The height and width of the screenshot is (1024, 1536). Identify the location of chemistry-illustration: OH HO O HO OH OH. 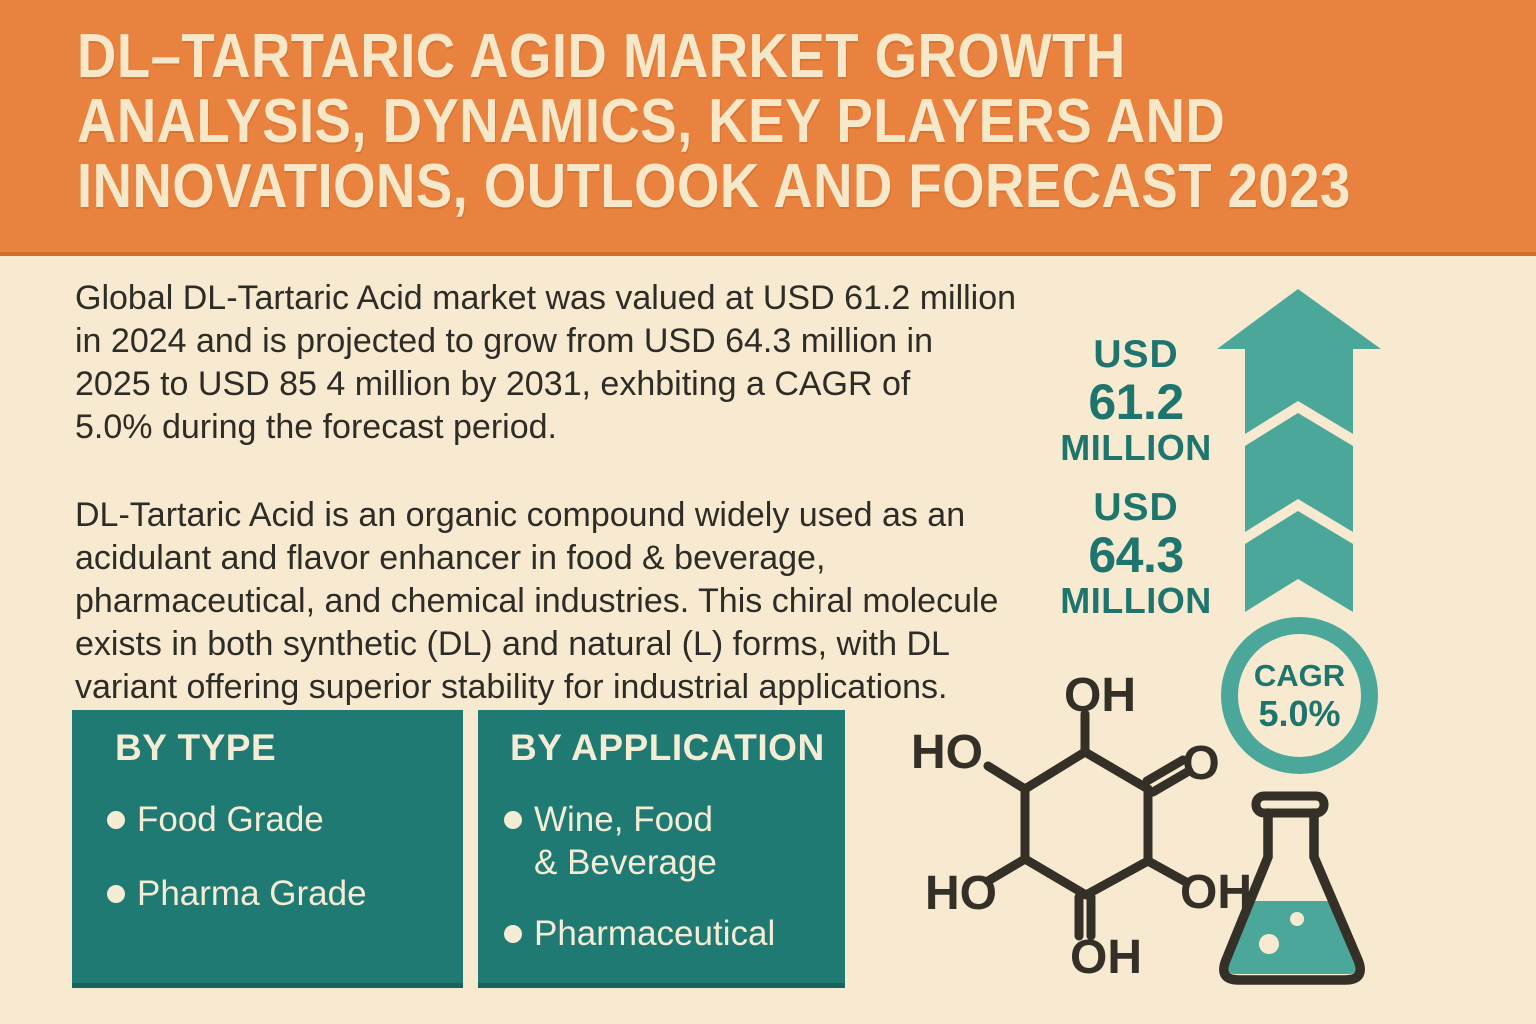
(1138, 827).